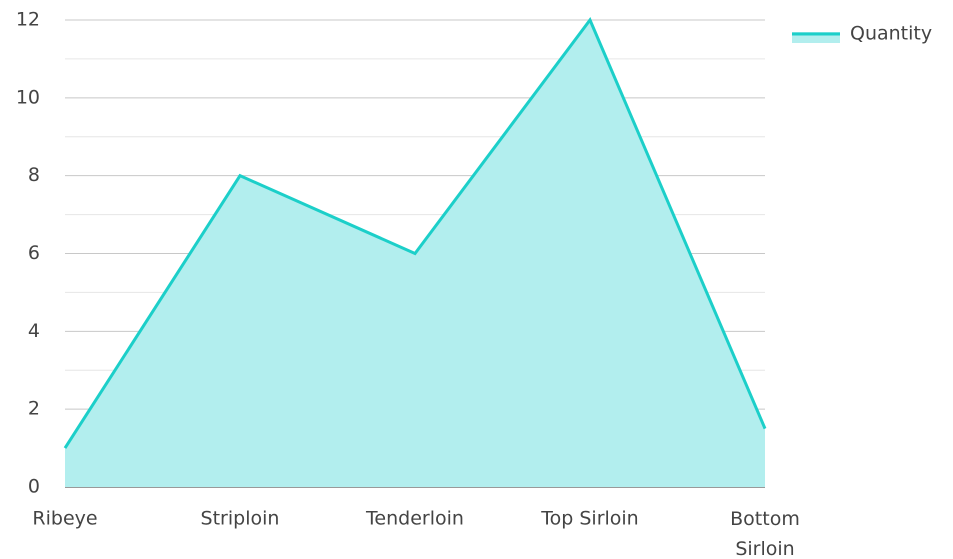 The width and height of the screenshot is (953, 559). What do you see at coordinates (34, 175) in the screenshot?
I see `y-tick-label: 8` at bounding box center [34, 175].